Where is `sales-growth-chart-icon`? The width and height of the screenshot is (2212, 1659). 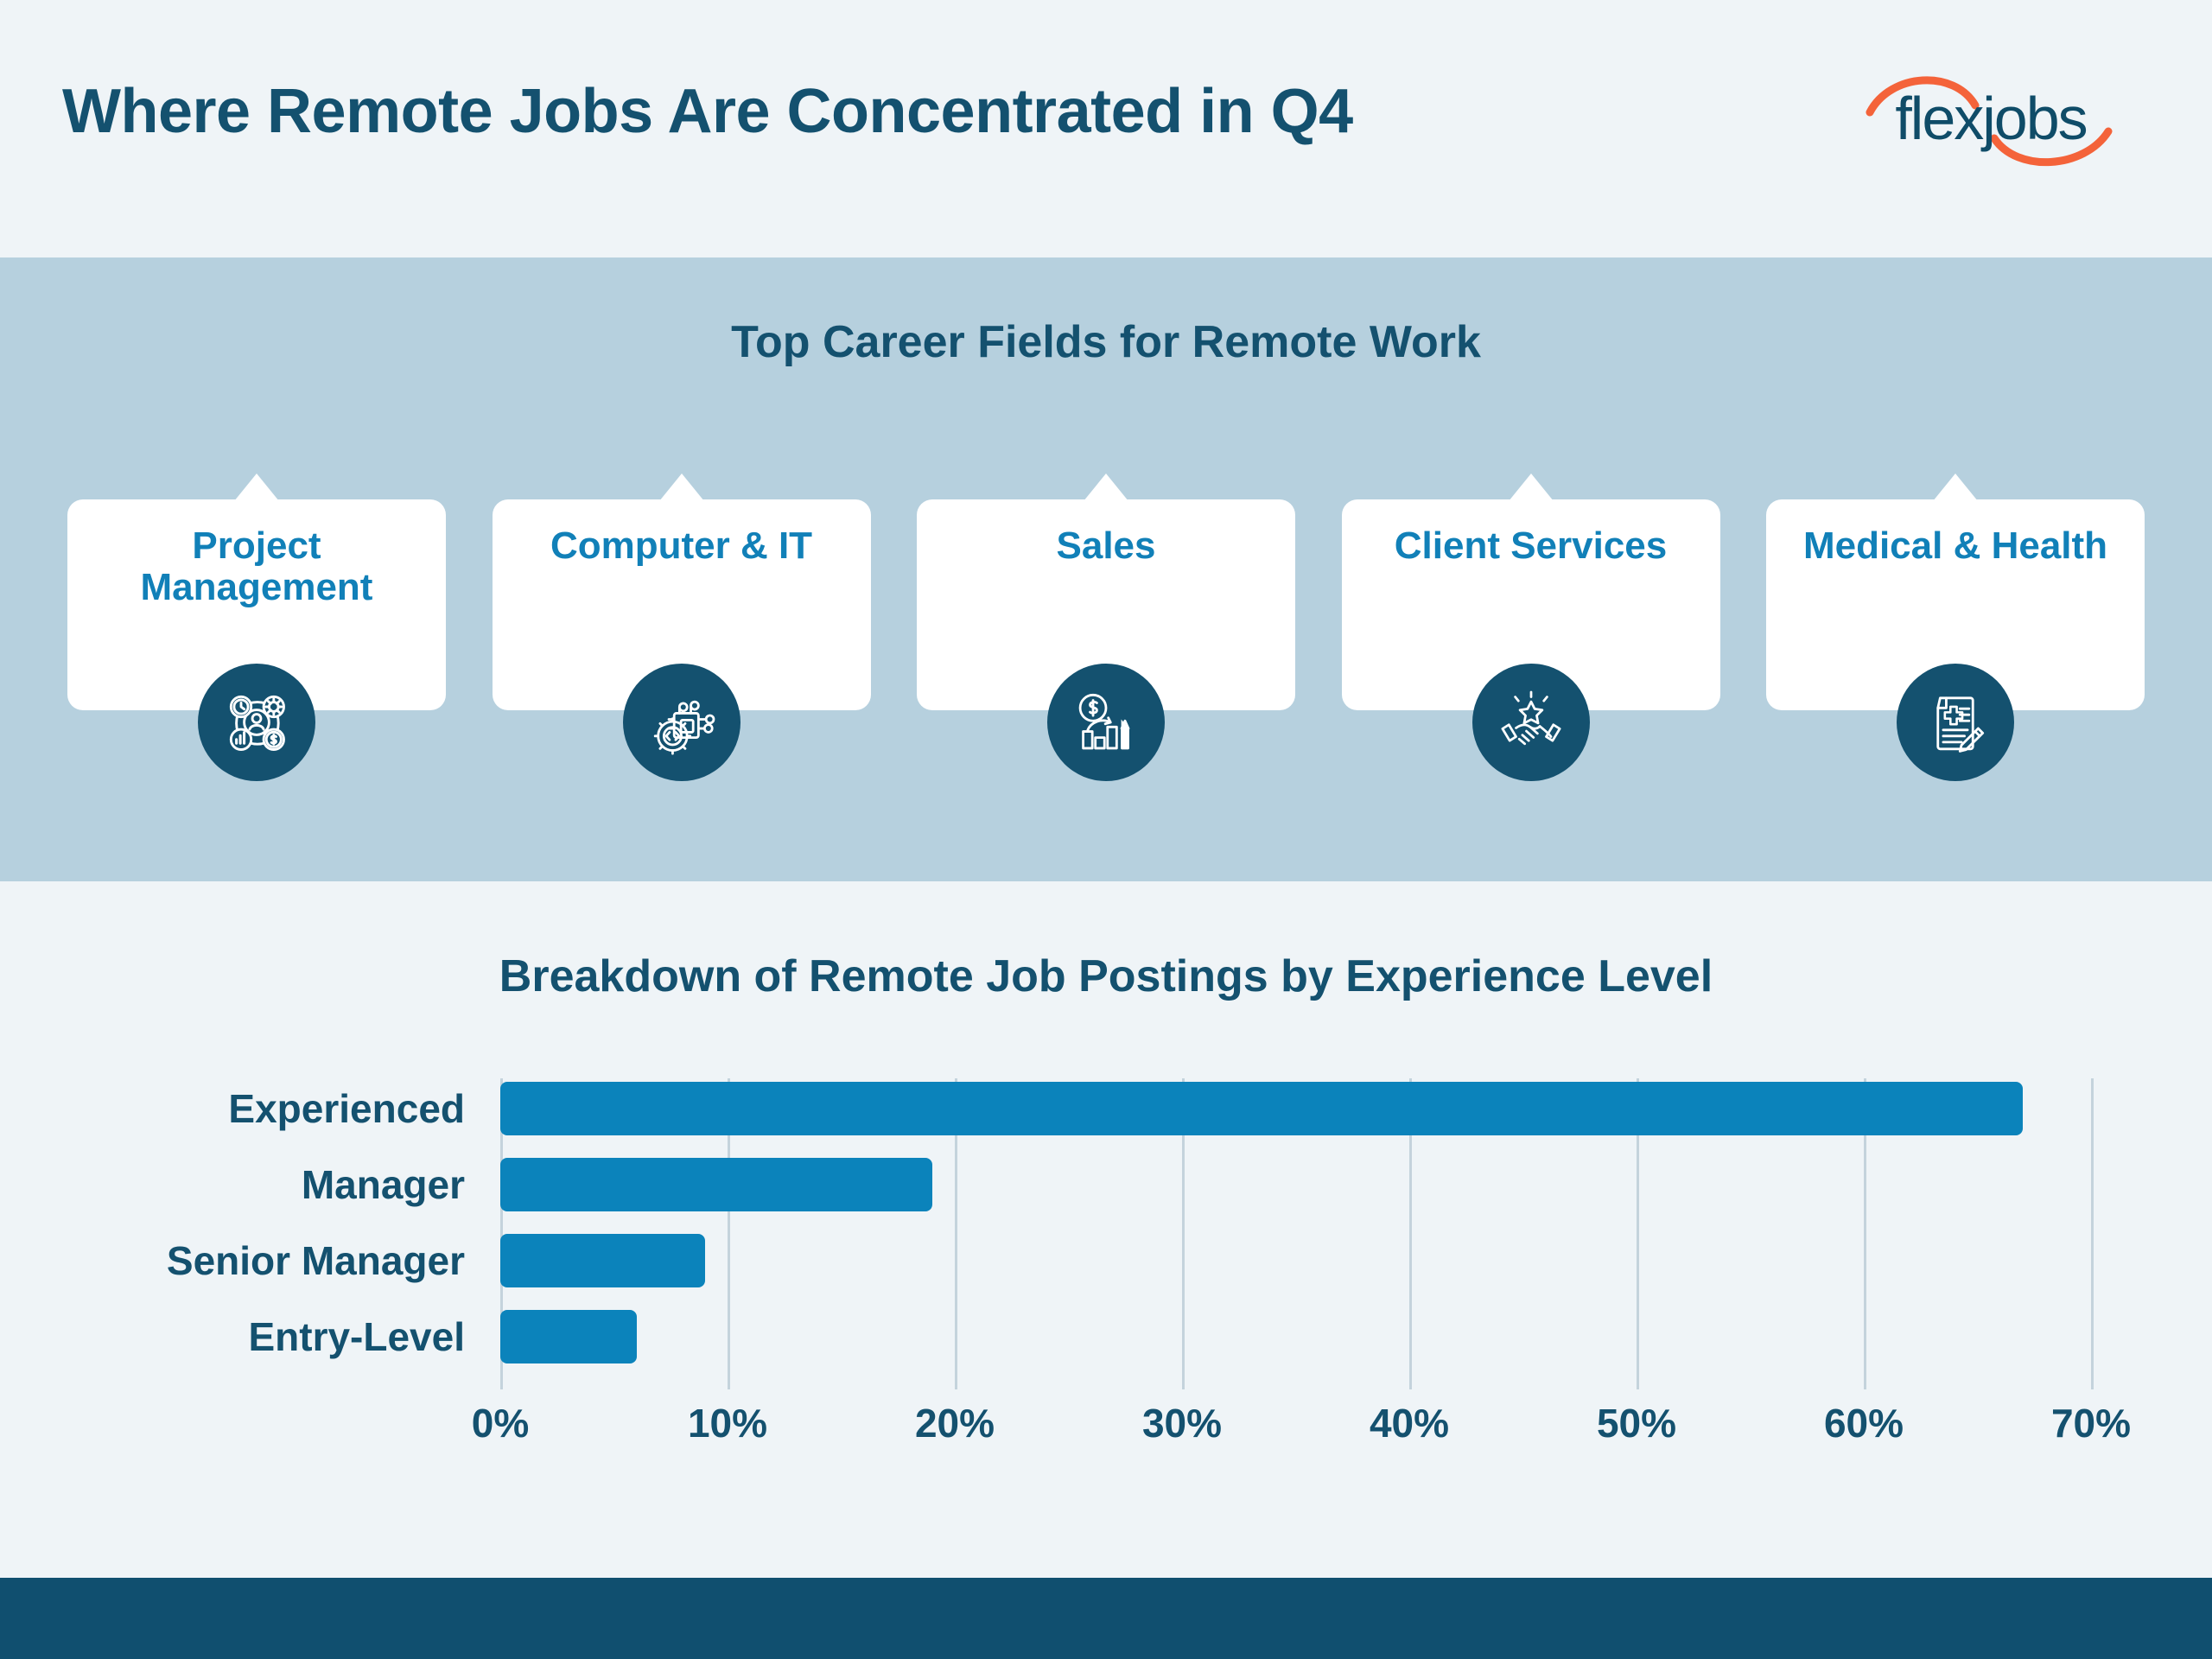
sales-growth-chart-icon is located at coordinates (1106, 722).